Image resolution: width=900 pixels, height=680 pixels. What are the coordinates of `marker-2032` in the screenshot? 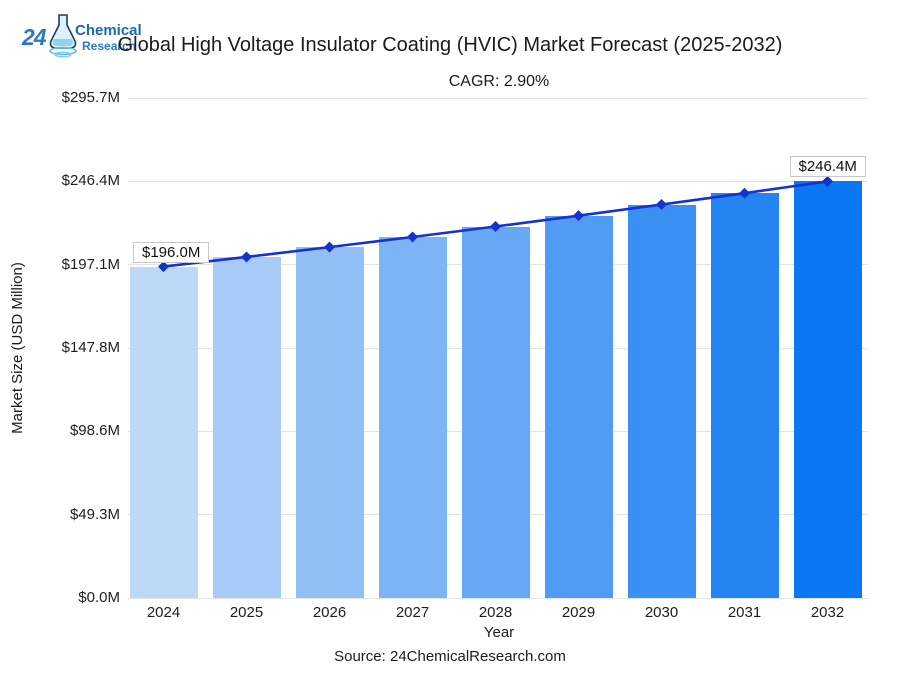 It's located at (827, 181).